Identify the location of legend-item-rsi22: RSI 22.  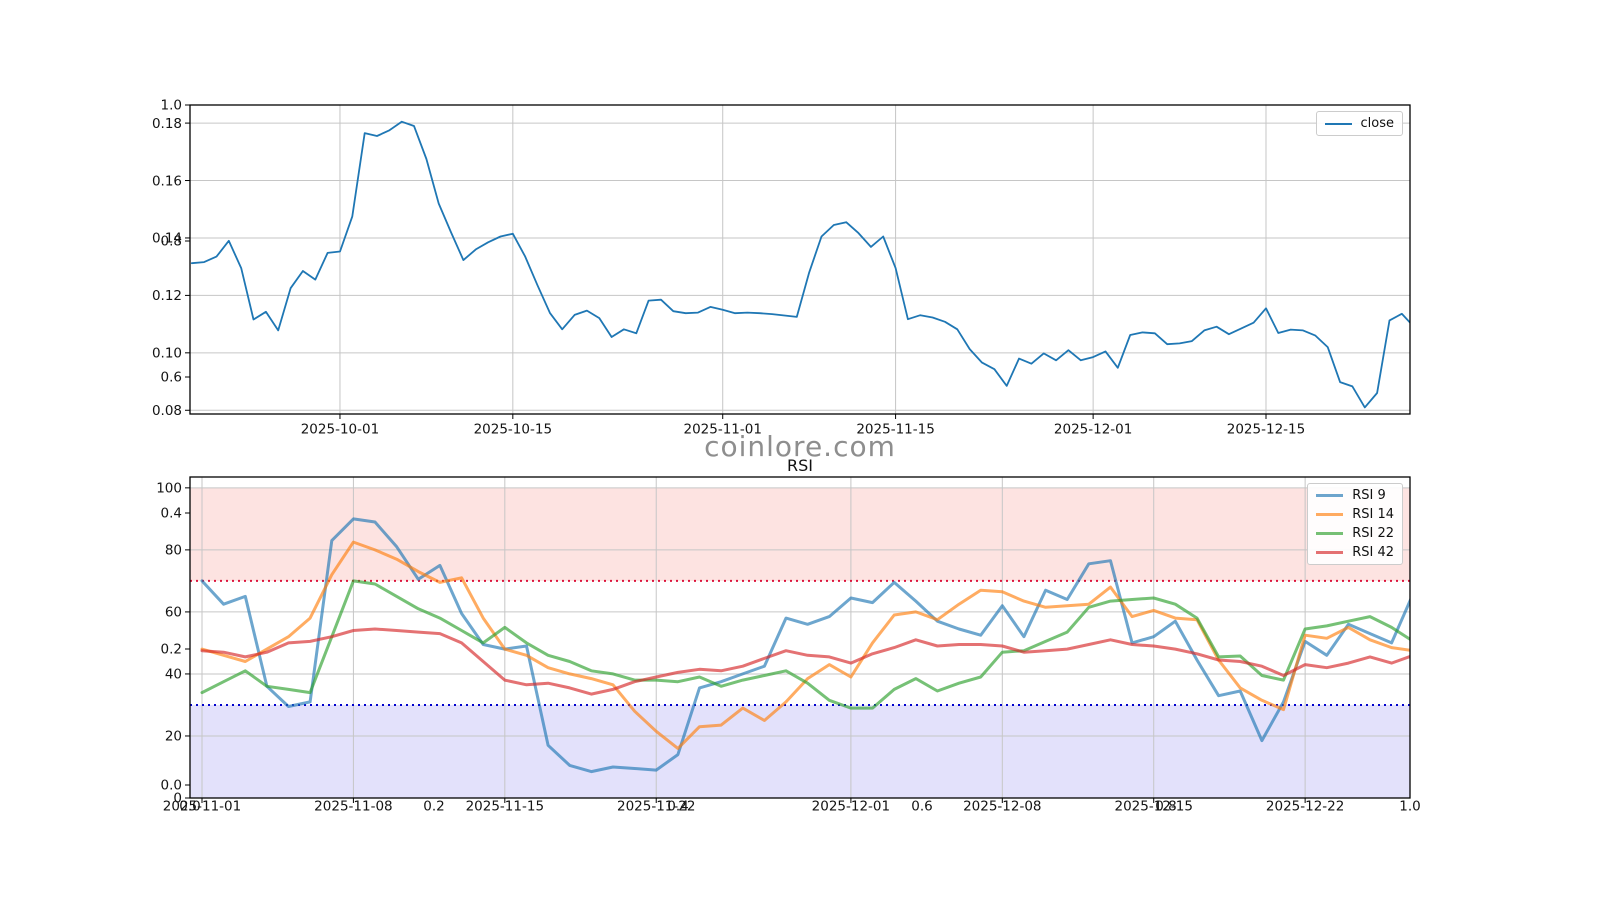
(1355, 533).